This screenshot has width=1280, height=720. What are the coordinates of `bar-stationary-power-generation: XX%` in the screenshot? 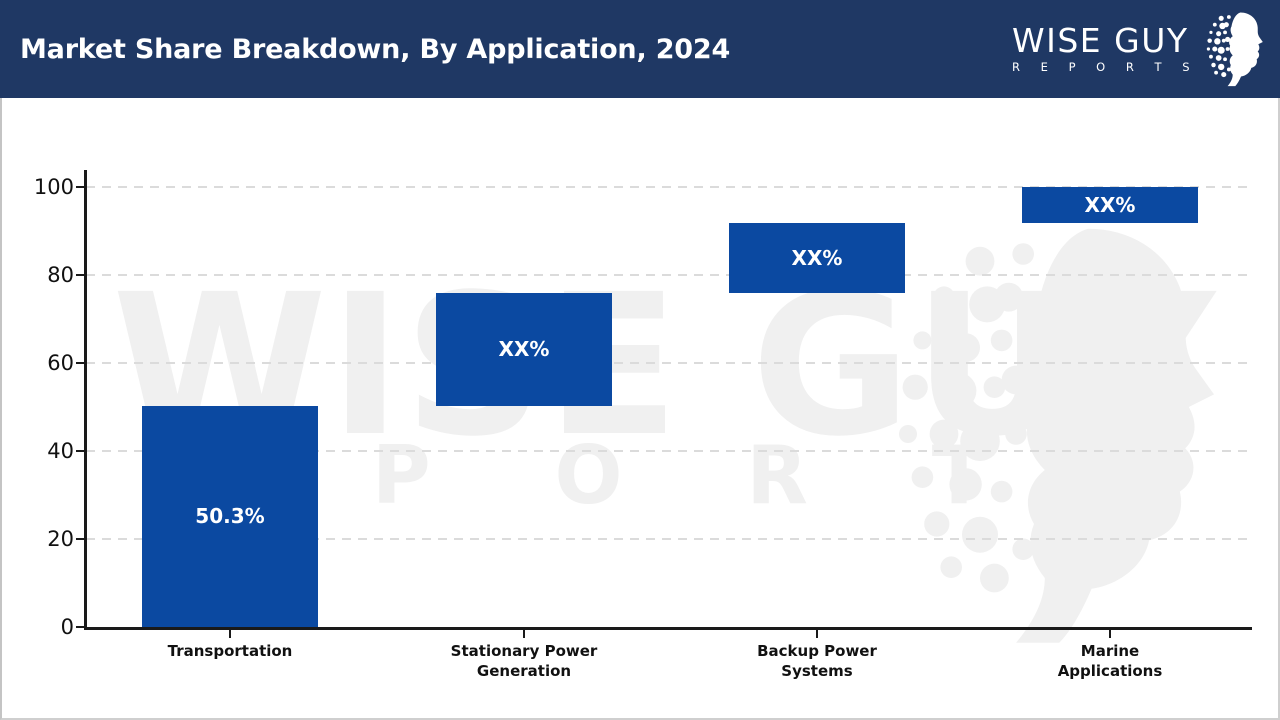 It's located at (524, 349).